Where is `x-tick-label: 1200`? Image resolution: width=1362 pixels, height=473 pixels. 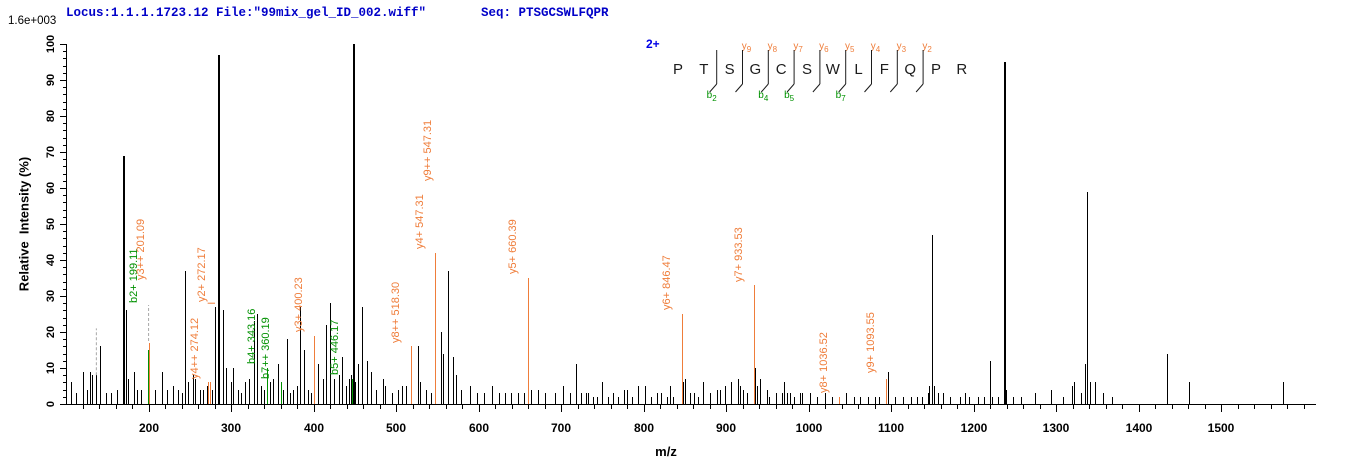
x-tick-label: 1200 is located at coordinates (974, 428).